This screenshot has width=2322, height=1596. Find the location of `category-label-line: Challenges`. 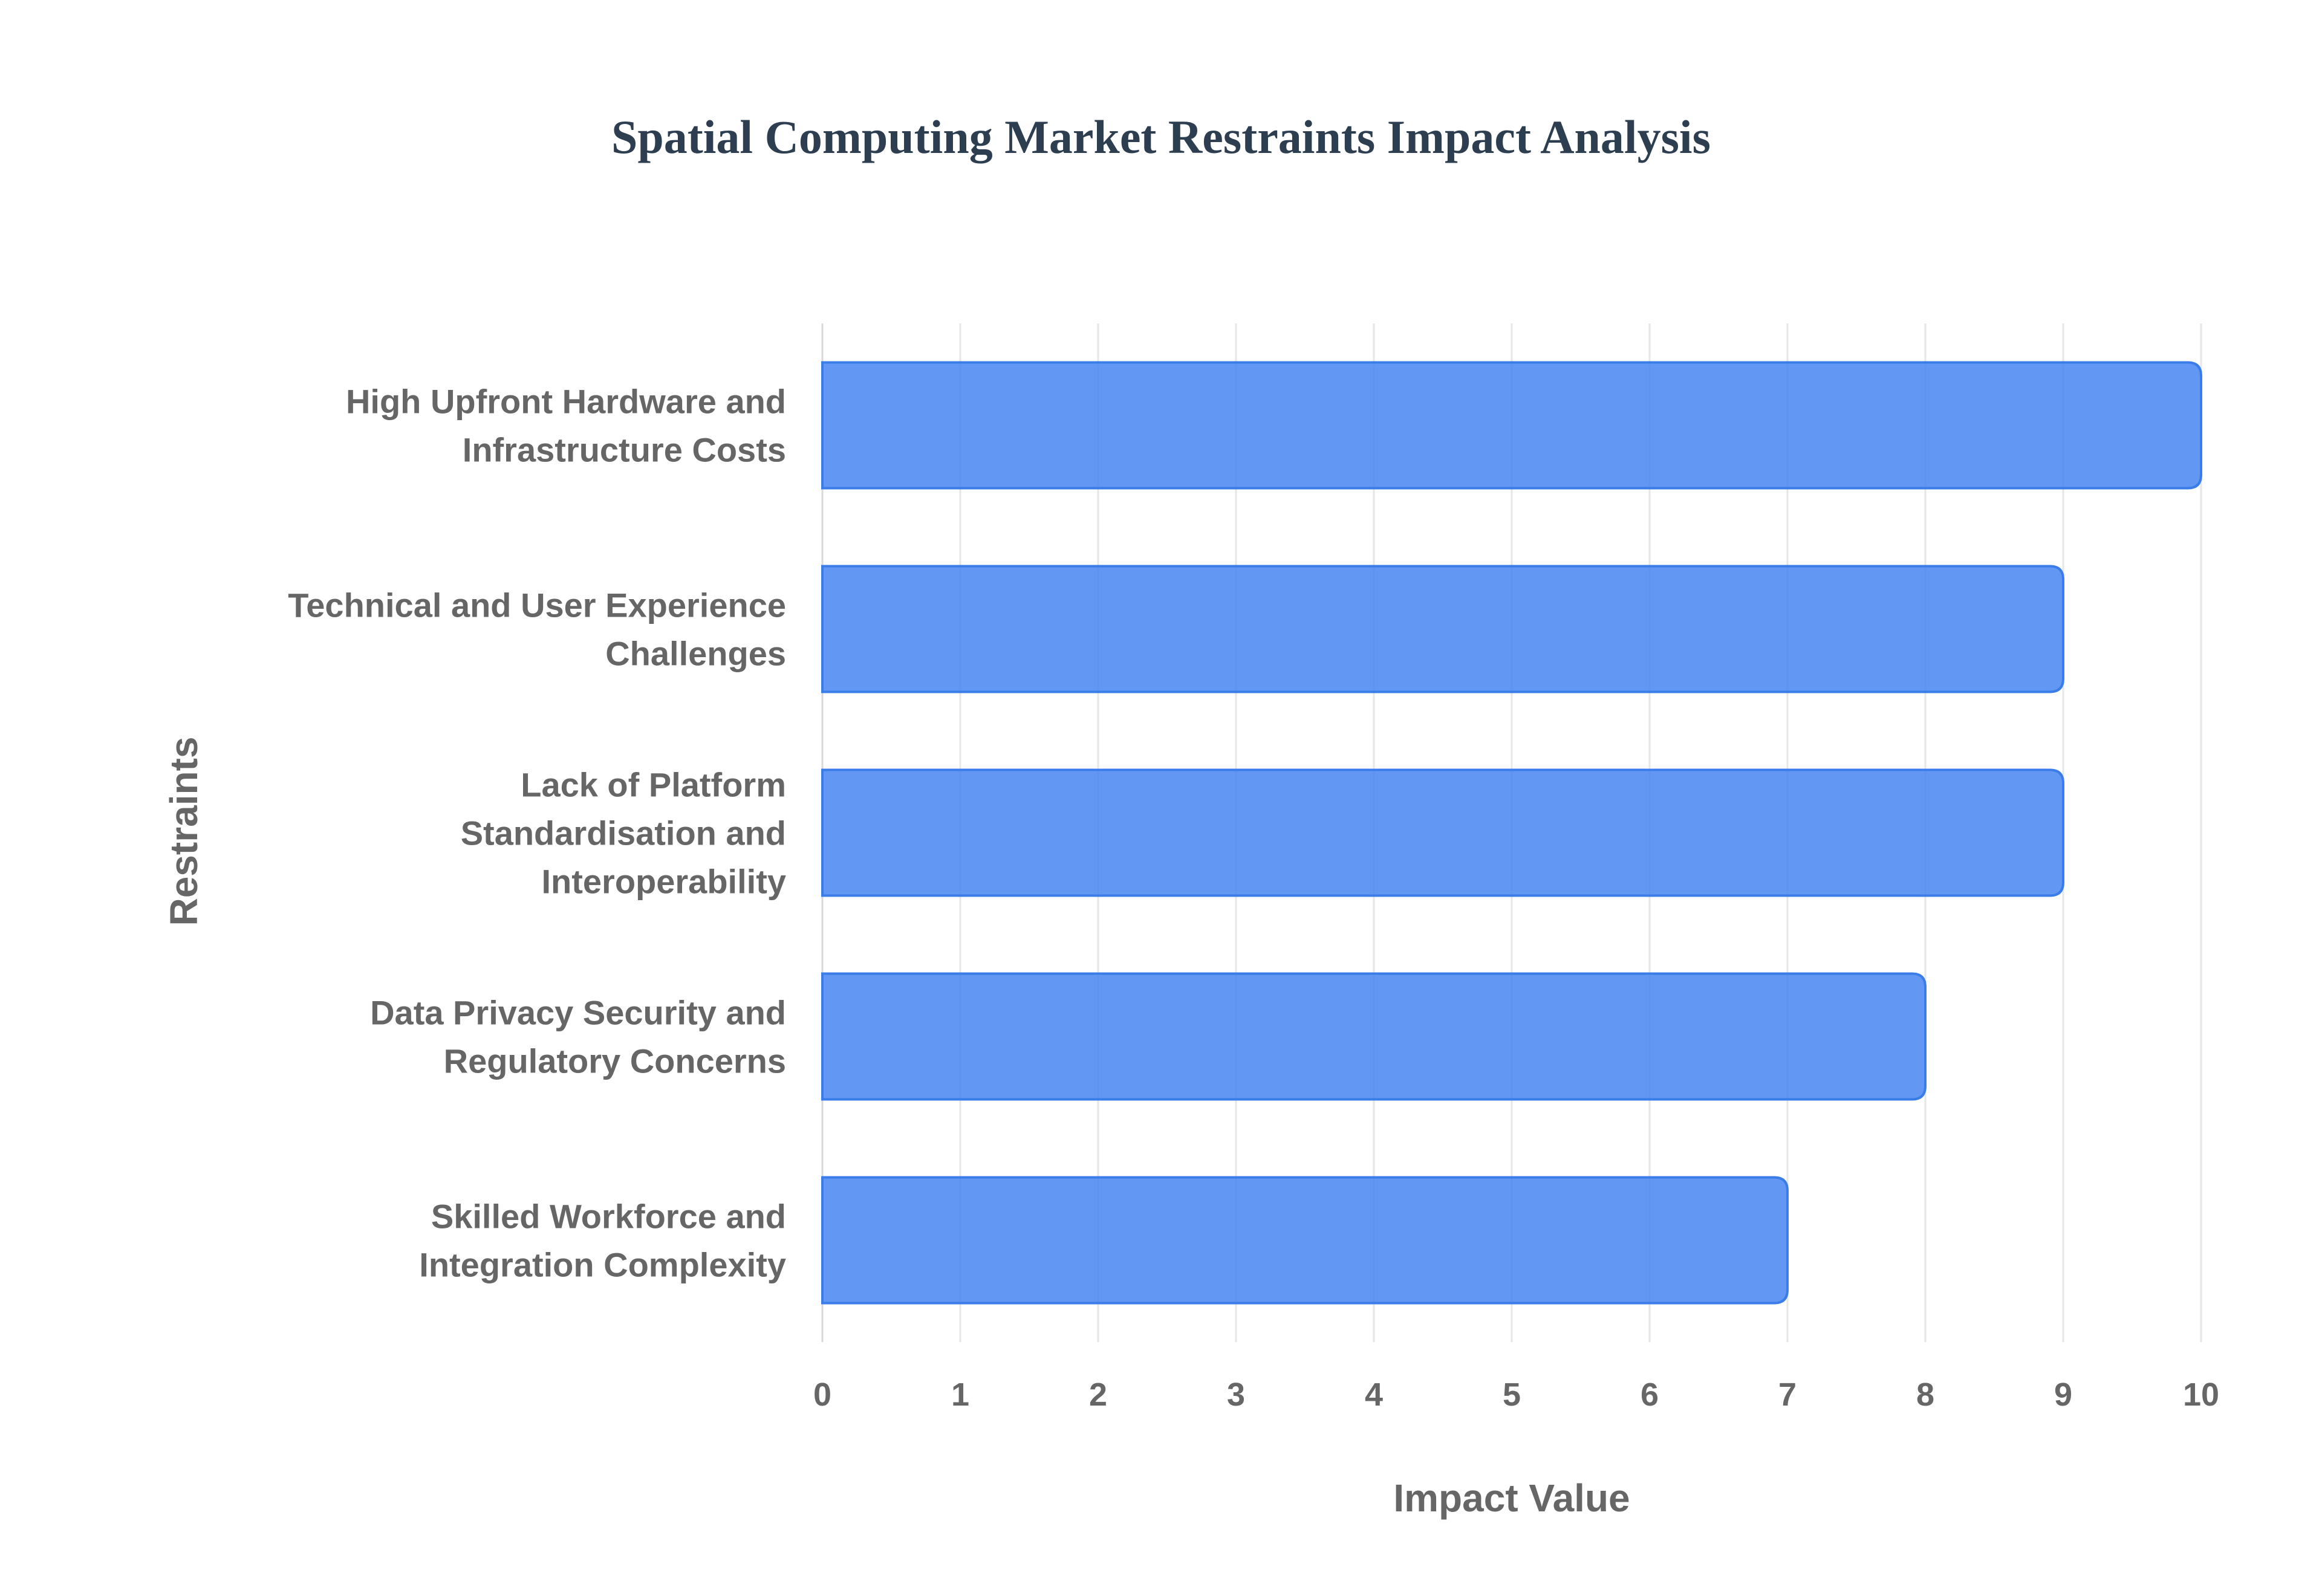

category-label-line: Challenges is located at coordinates (695, 654).